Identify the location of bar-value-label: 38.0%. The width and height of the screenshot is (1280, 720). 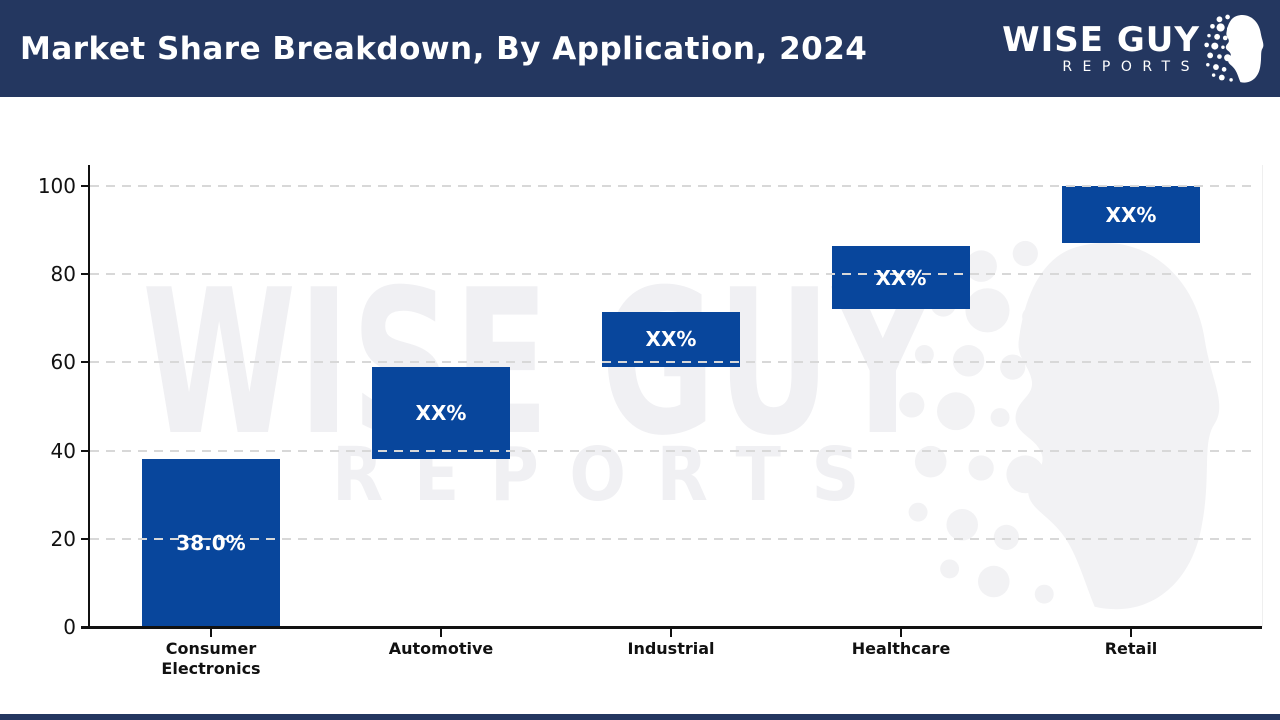
(211, 543).